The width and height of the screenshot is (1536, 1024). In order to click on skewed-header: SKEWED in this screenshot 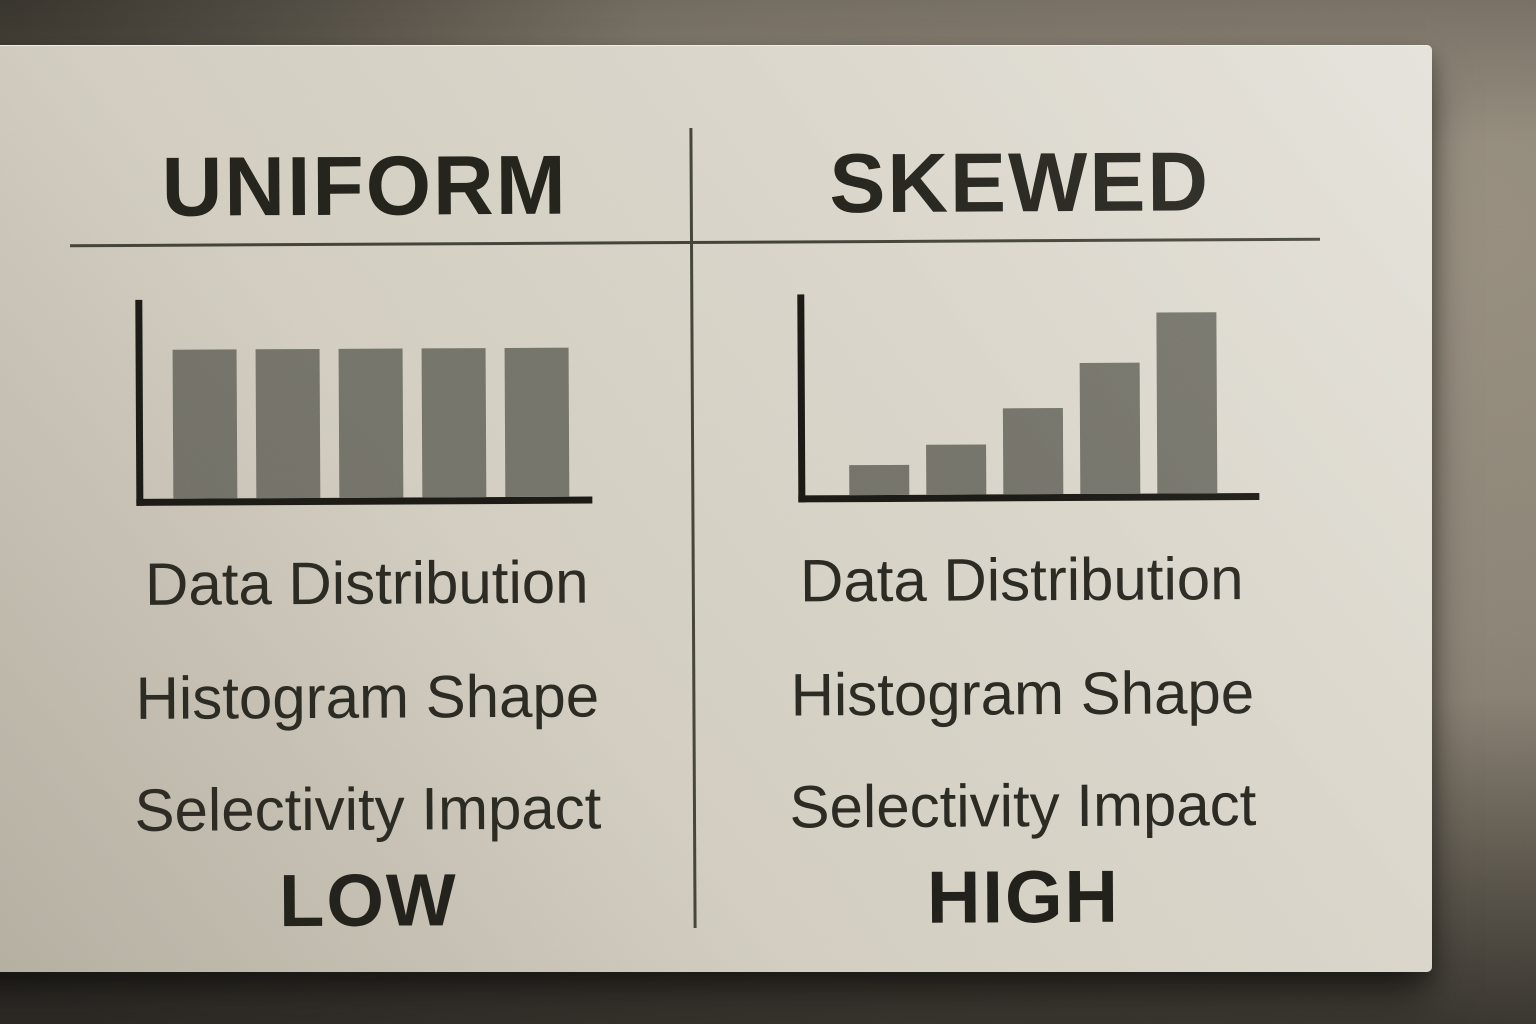, I will do `click(1020, 182)`.